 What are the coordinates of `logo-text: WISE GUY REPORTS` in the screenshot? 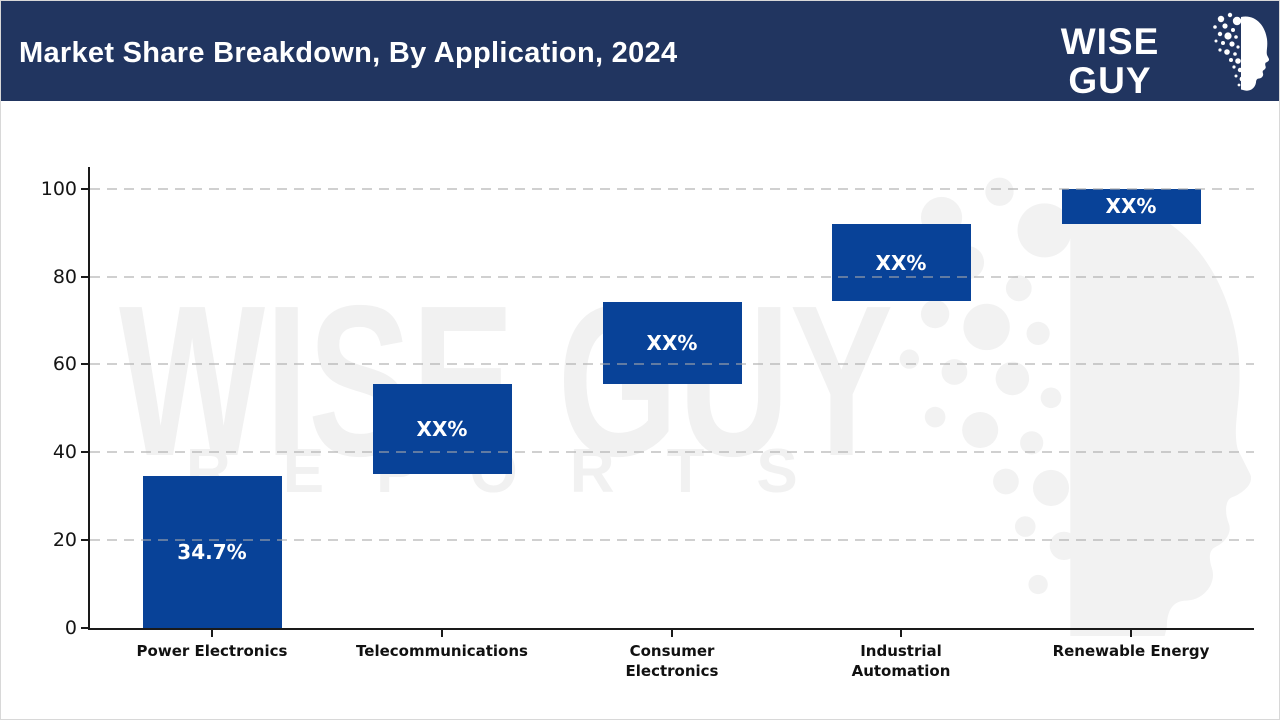 It's located at (1110, 69).